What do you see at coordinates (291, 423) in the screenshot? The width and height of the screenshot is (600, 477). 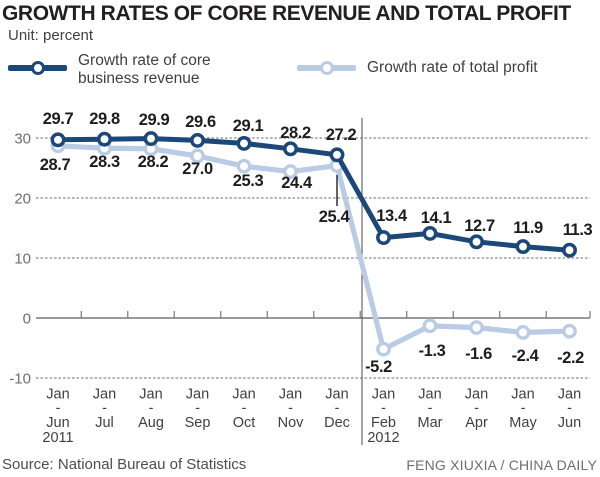 I see `x-axis-label: Nov` at bounding box center [291, 423].